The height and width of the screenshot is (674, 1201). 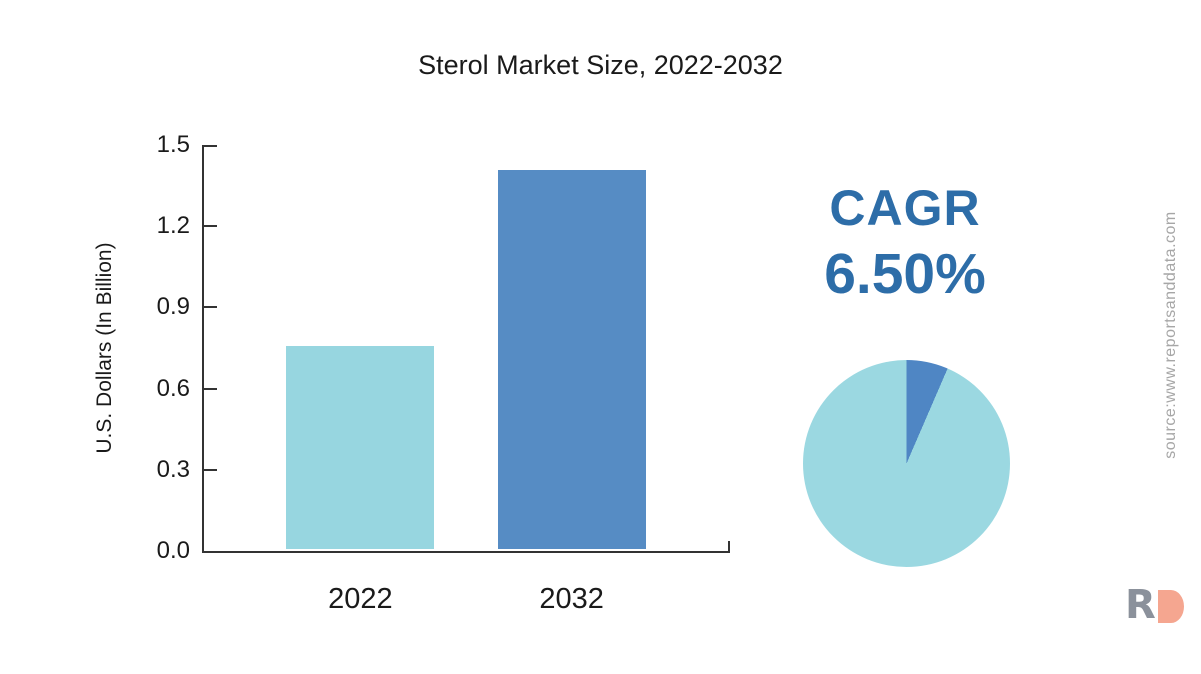 I want to click on cagr-block: CAGR 6.50%, so click(x=905, y=243).